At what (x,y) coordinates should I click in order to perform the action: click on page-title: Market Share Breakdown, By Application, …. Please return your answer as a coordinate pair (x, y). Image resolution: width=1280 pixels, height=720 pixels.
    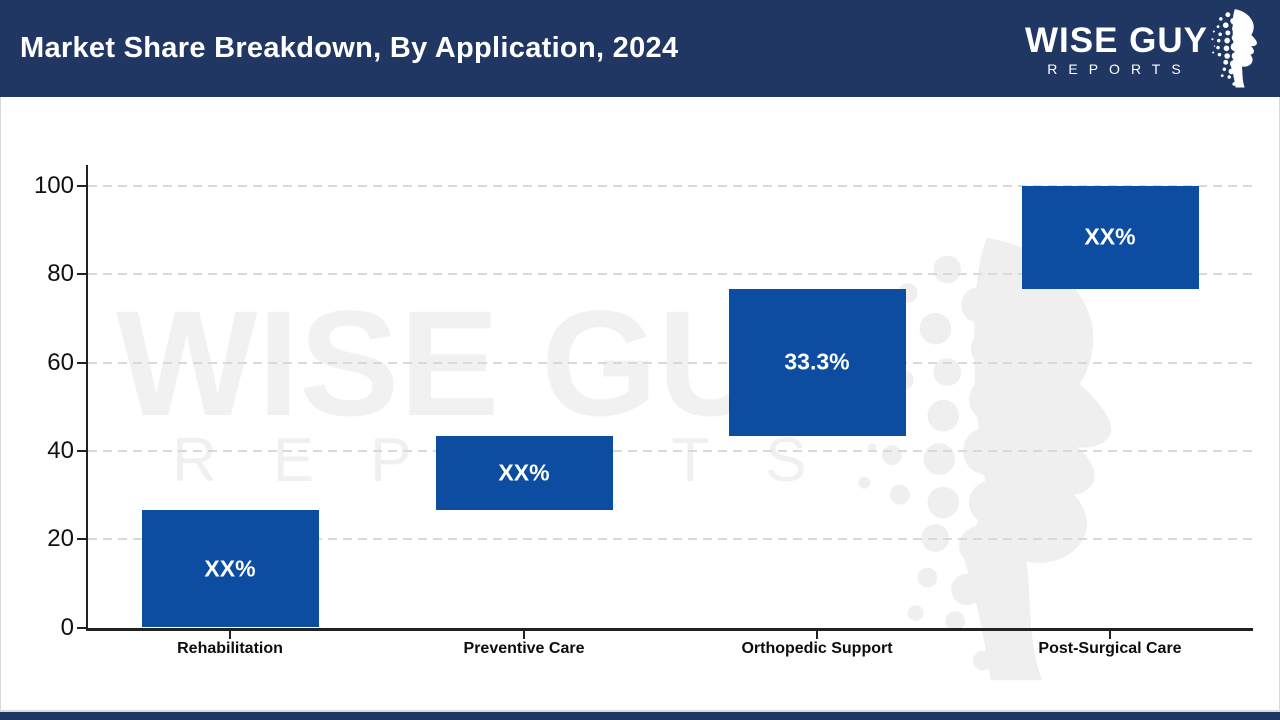
    Looking at the image, I should click on (349, 48).